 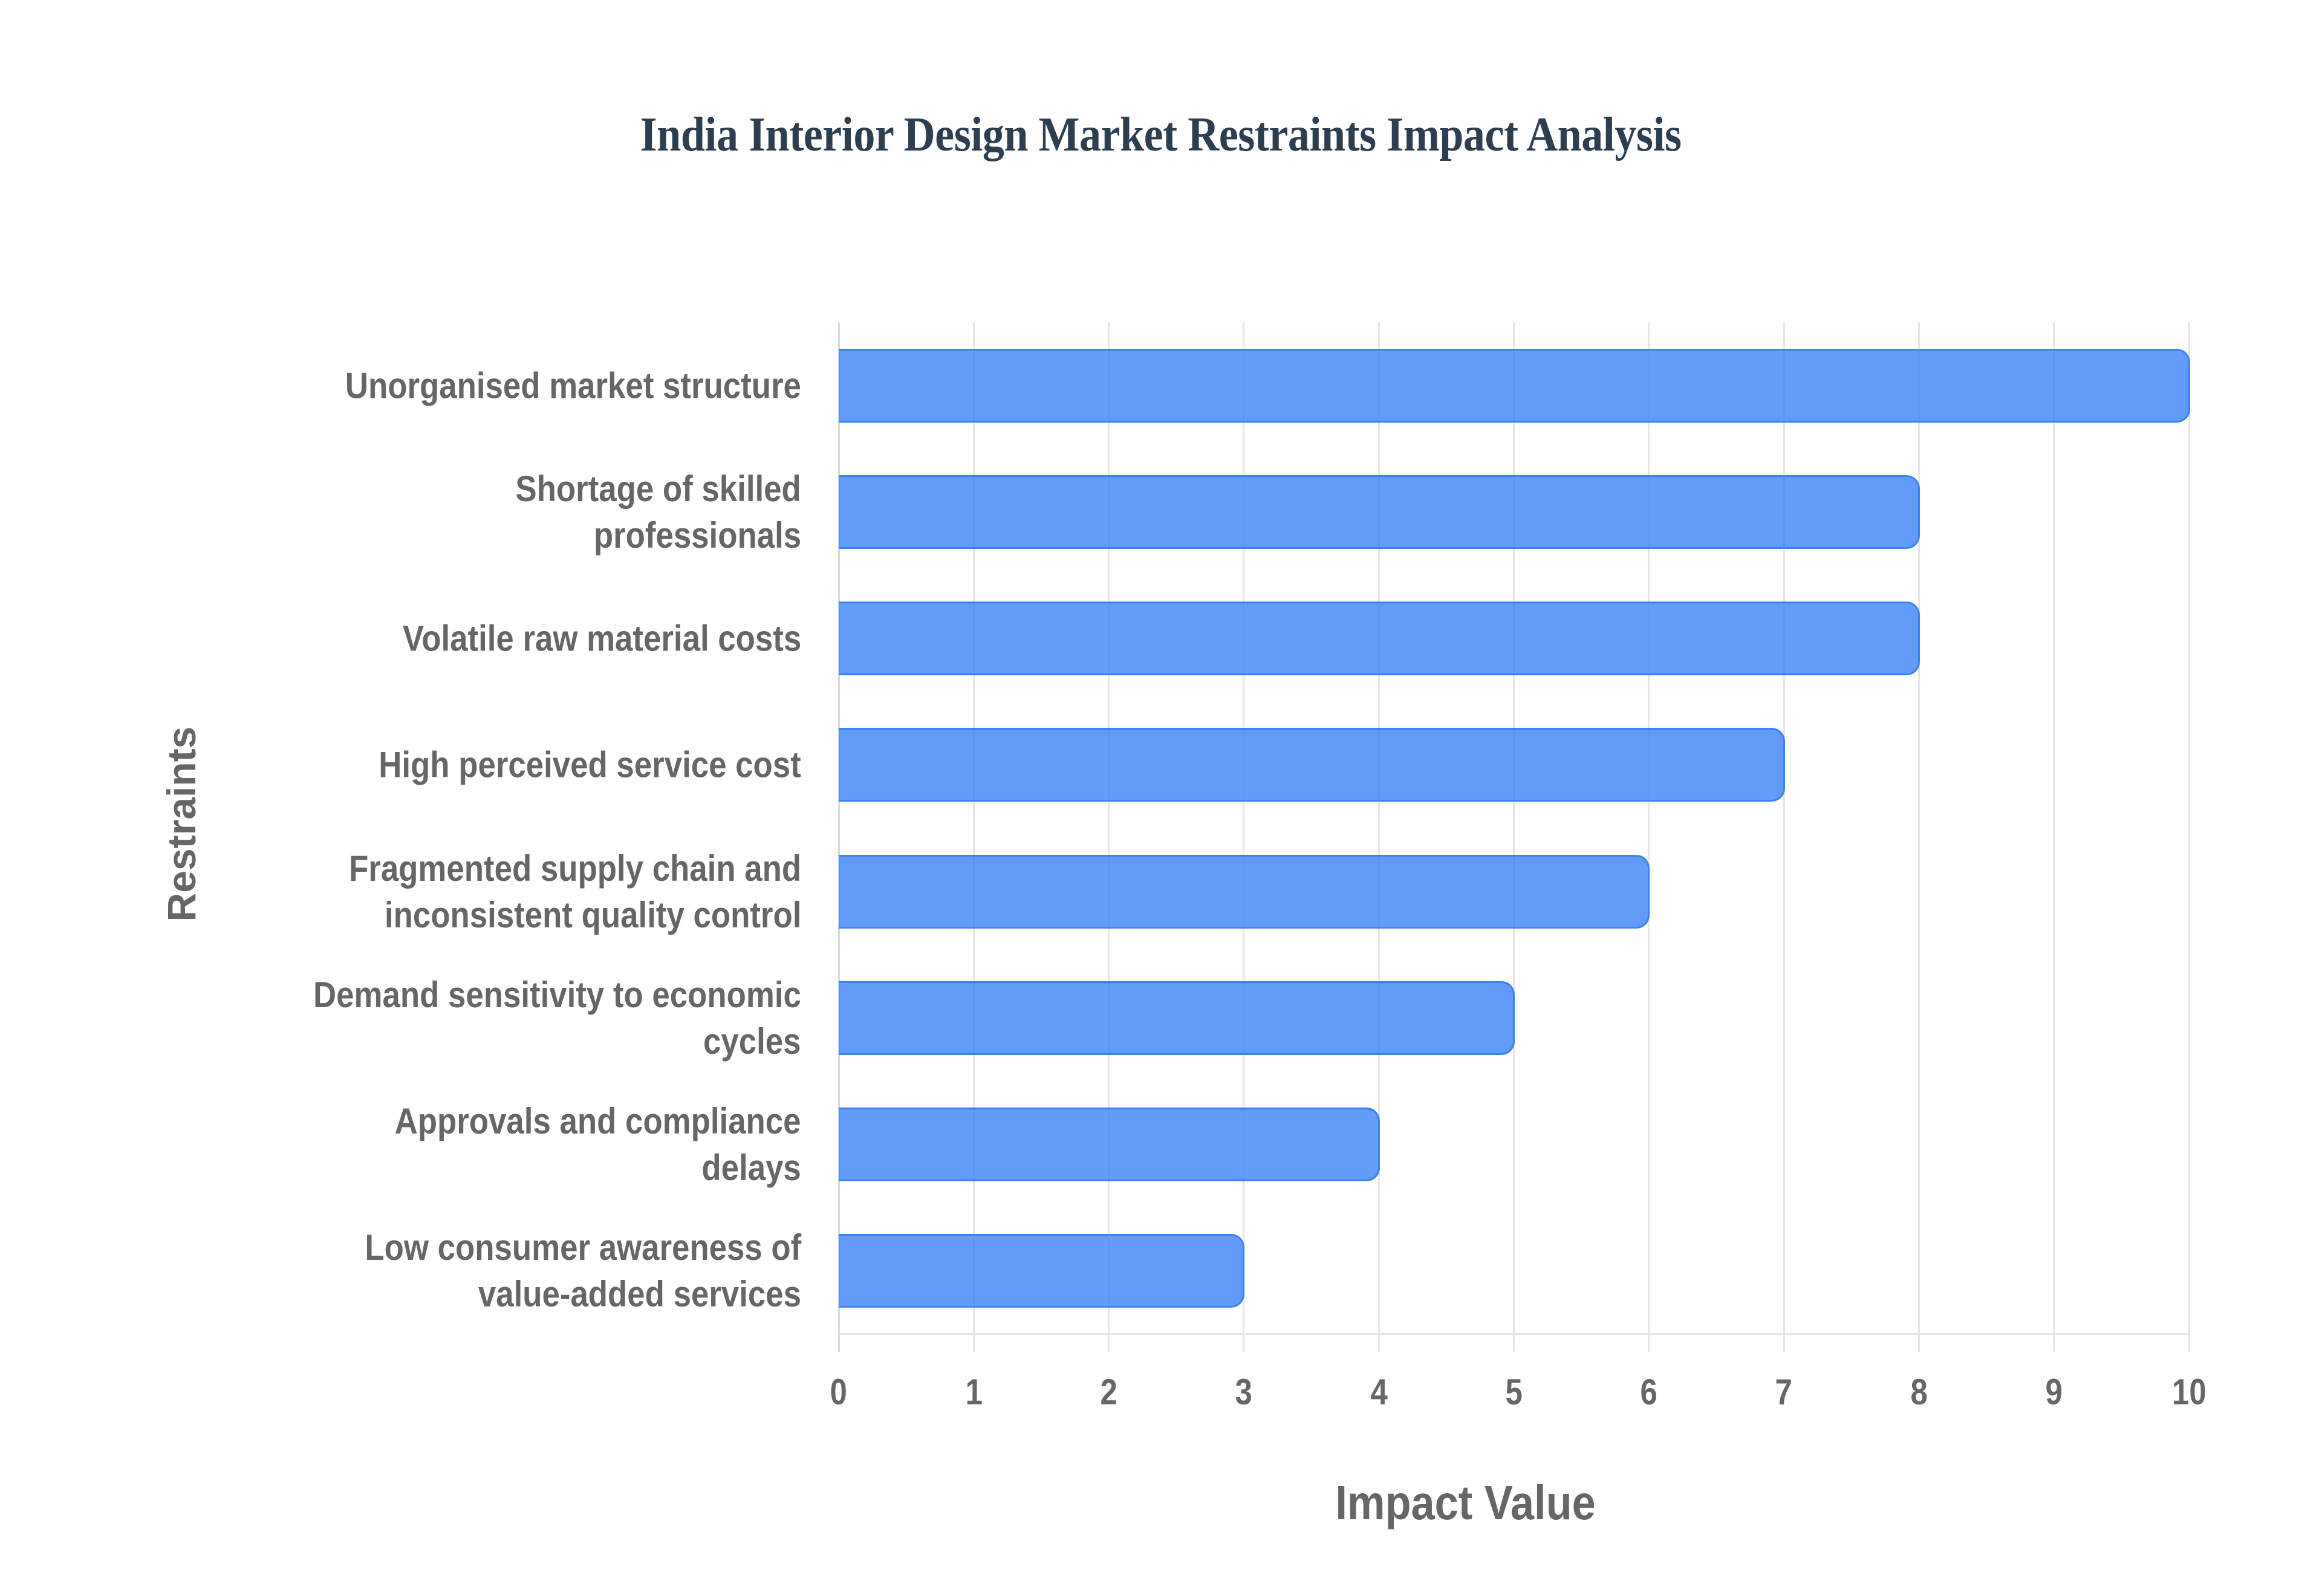 What do you see at coordinates (697, 535) in the screenshot?
I see `y-tick-label-line: professionals` at bounding box center [697, 535].